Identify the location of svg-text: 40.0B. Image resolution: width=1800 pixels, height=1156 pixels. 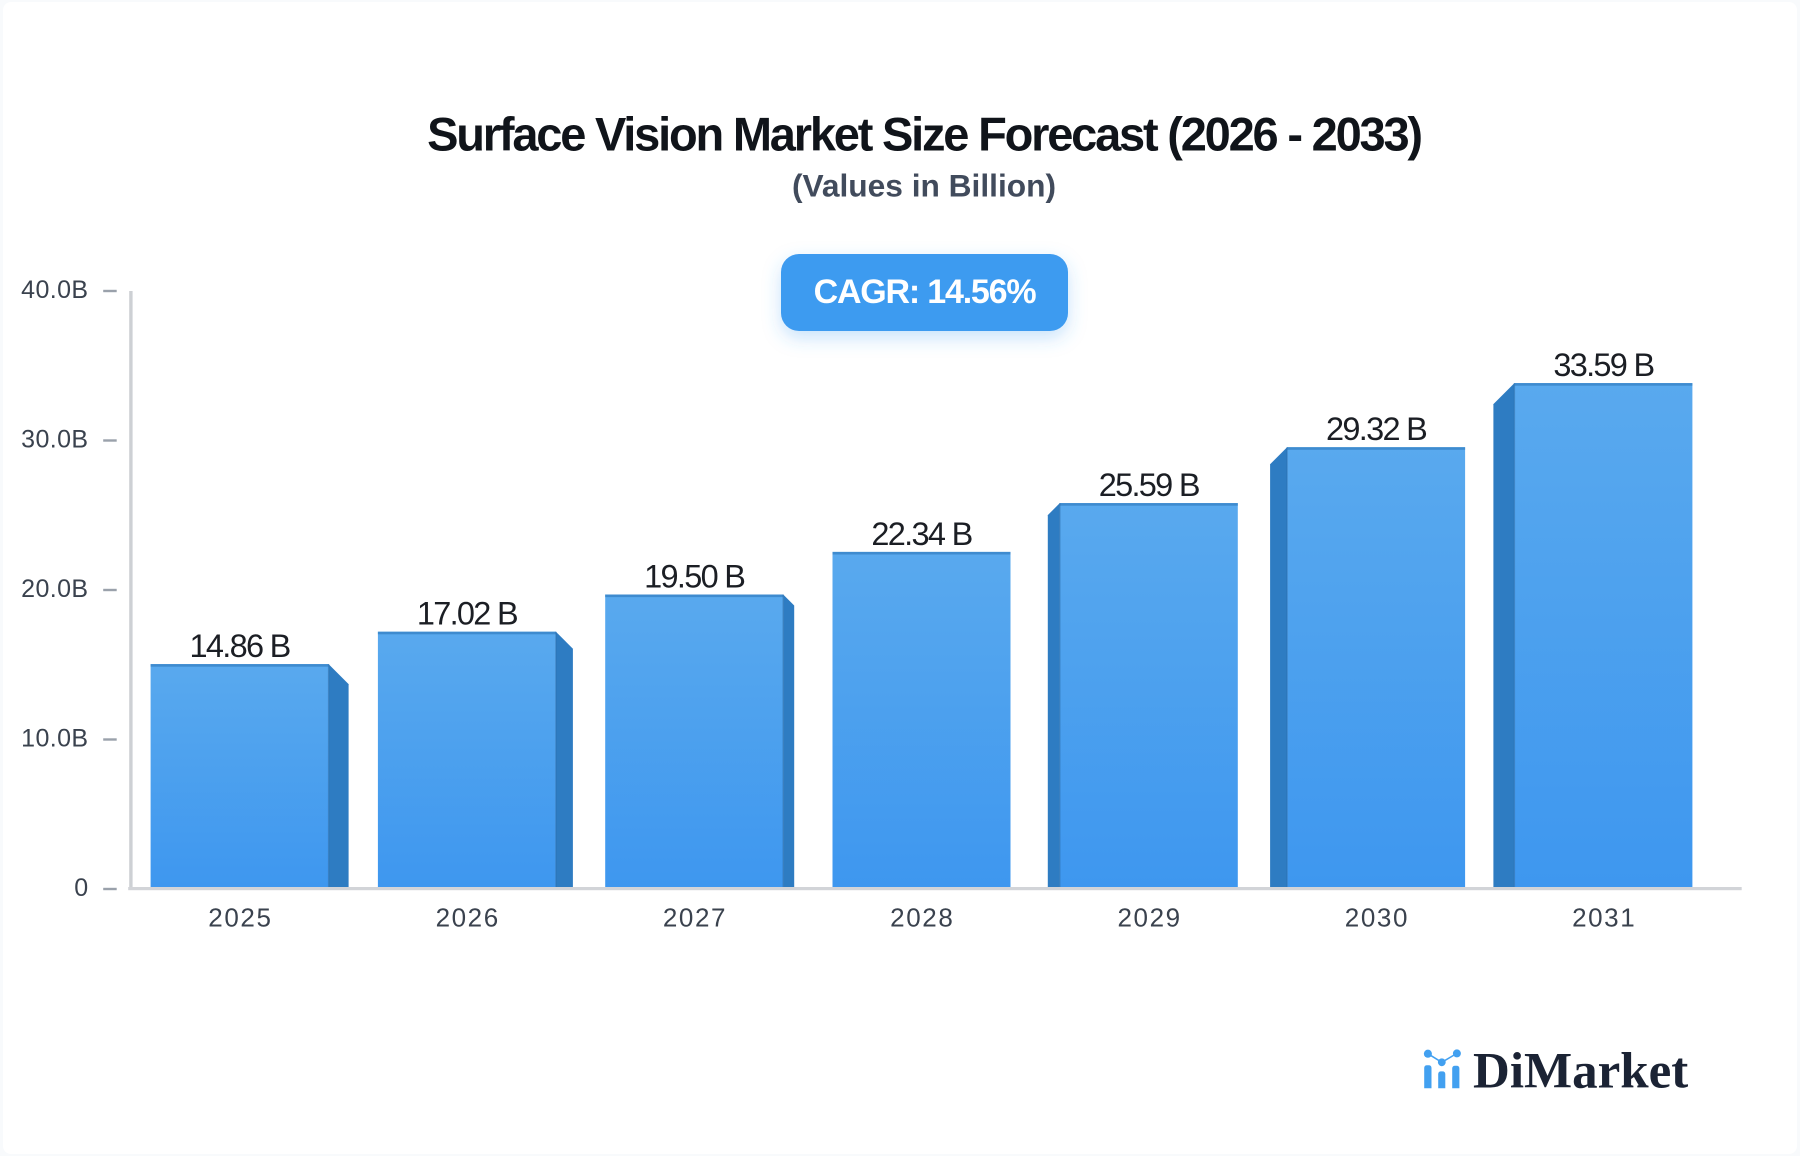
(54, 290).